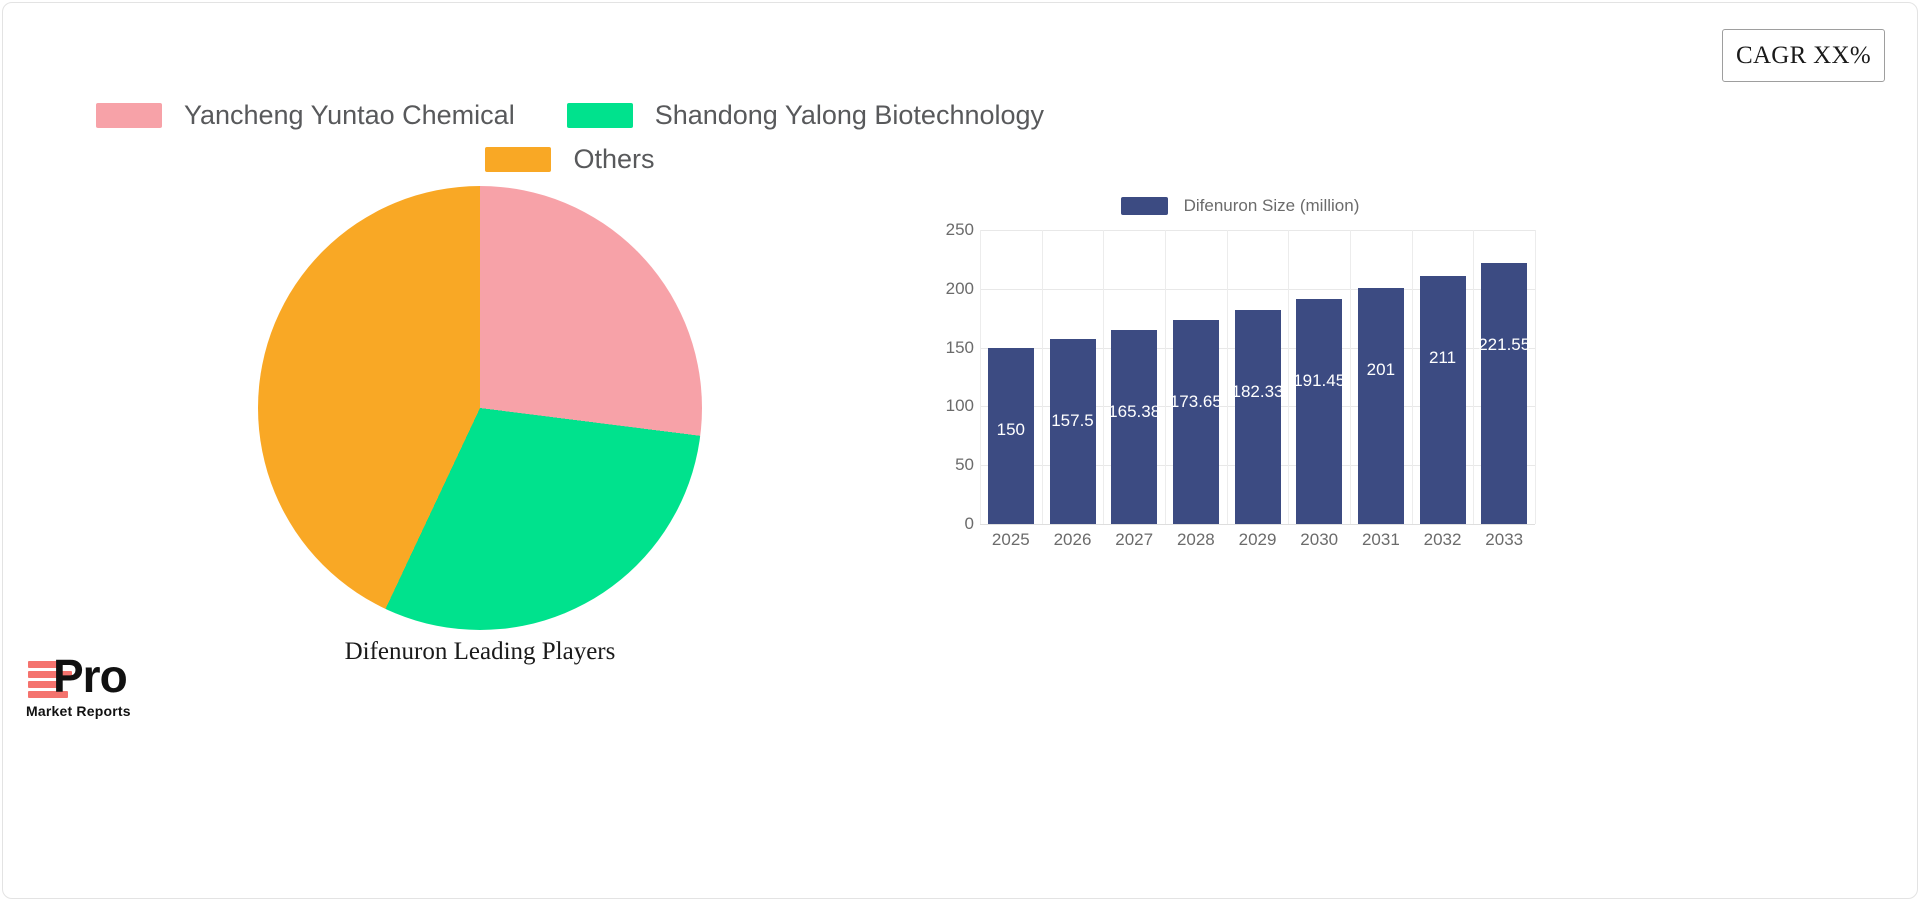 This screenshot has height=901, width=1920. I want to click on bar-value-label: 221.55, so click(1504, 345).